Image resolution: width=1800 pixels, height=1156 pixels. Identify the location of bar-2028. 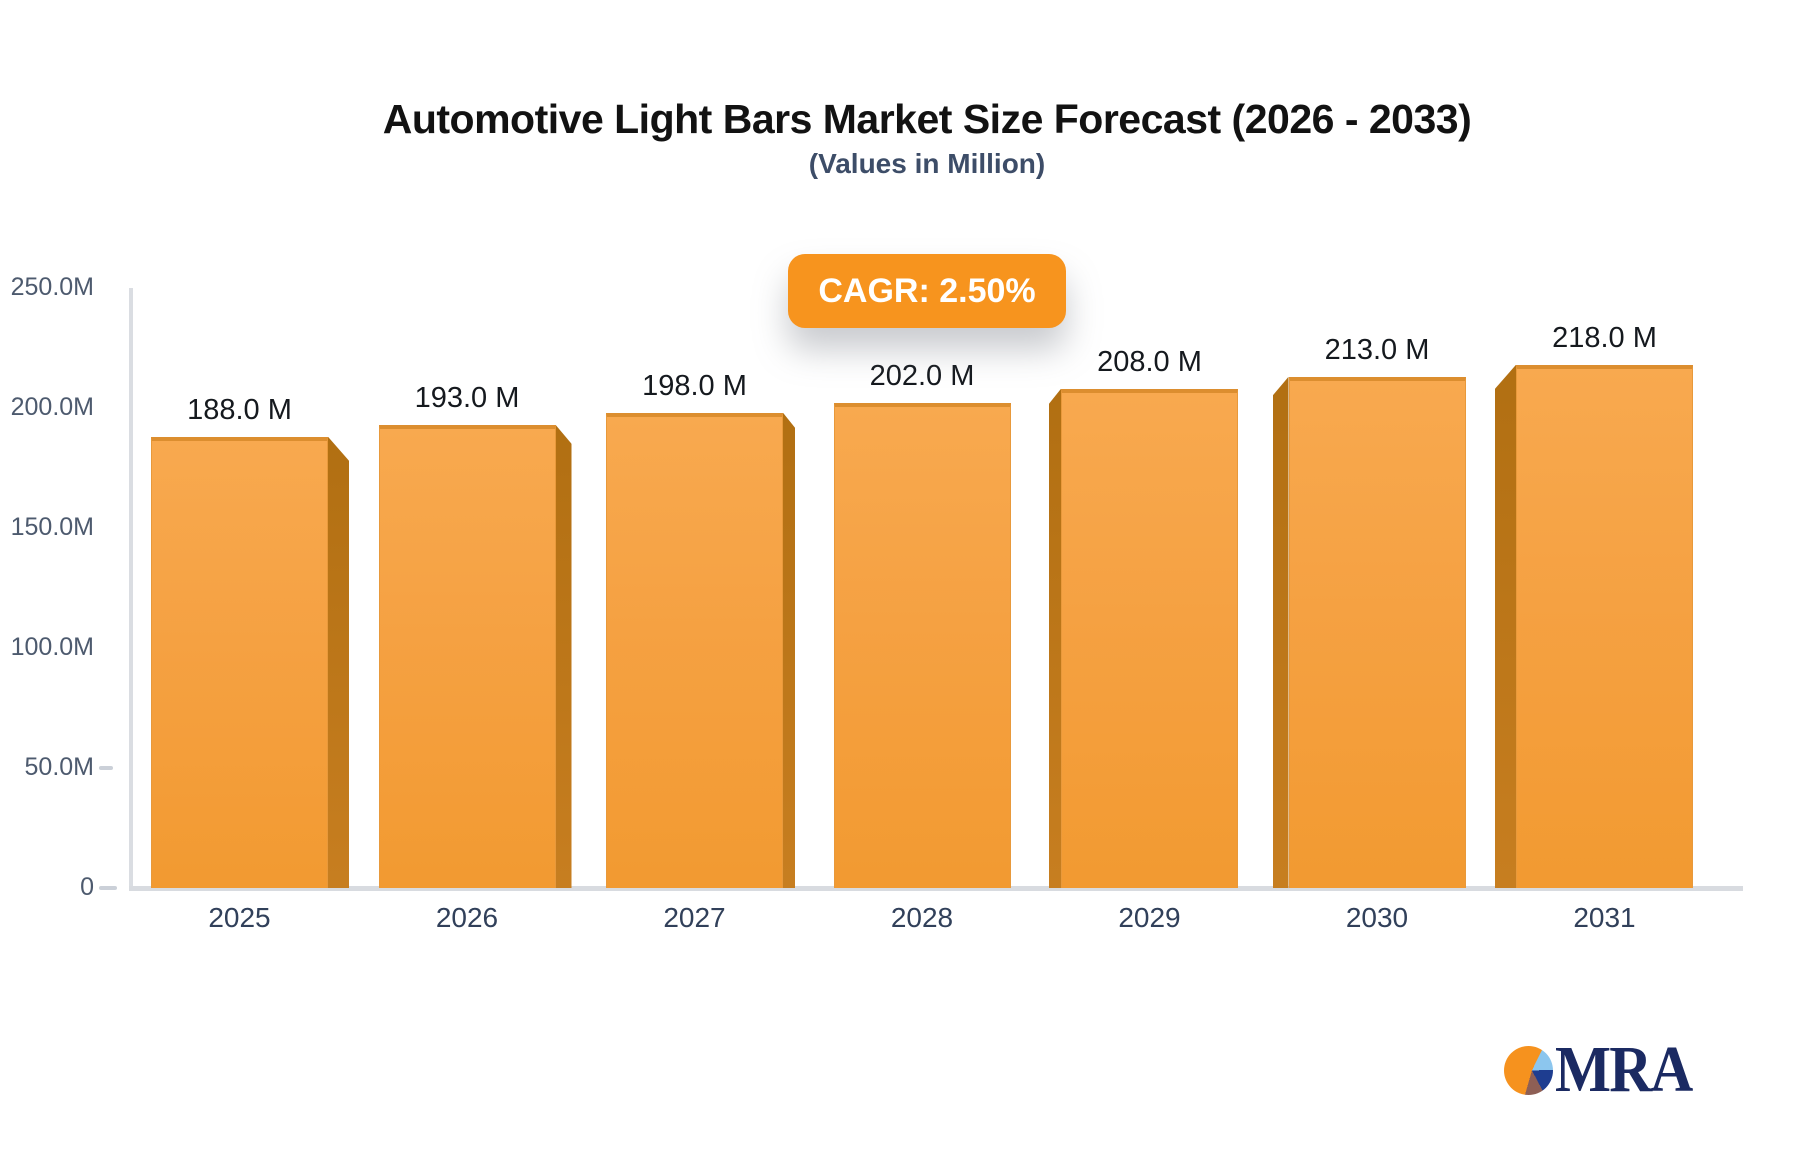
(922, 645).